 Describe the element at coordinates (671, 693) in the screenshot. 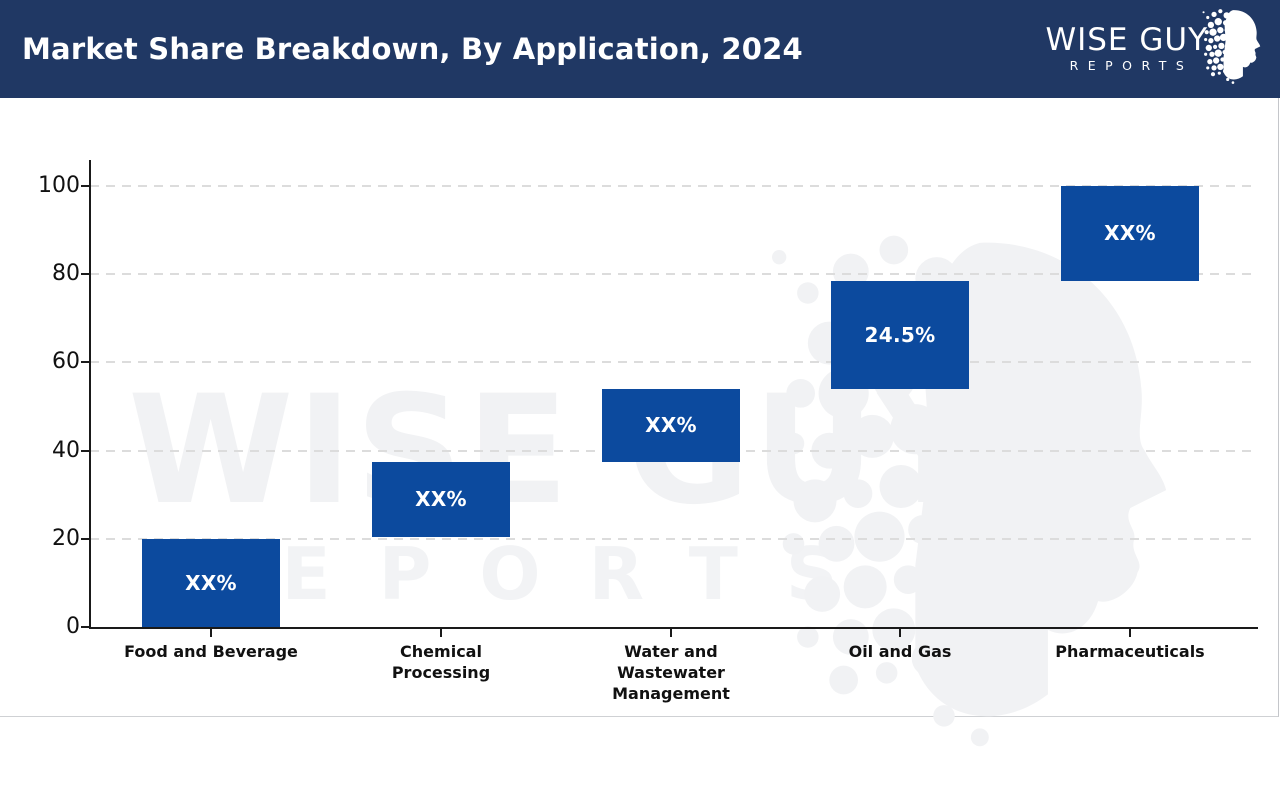

I see `x-axis-label-line: Management` at that location.